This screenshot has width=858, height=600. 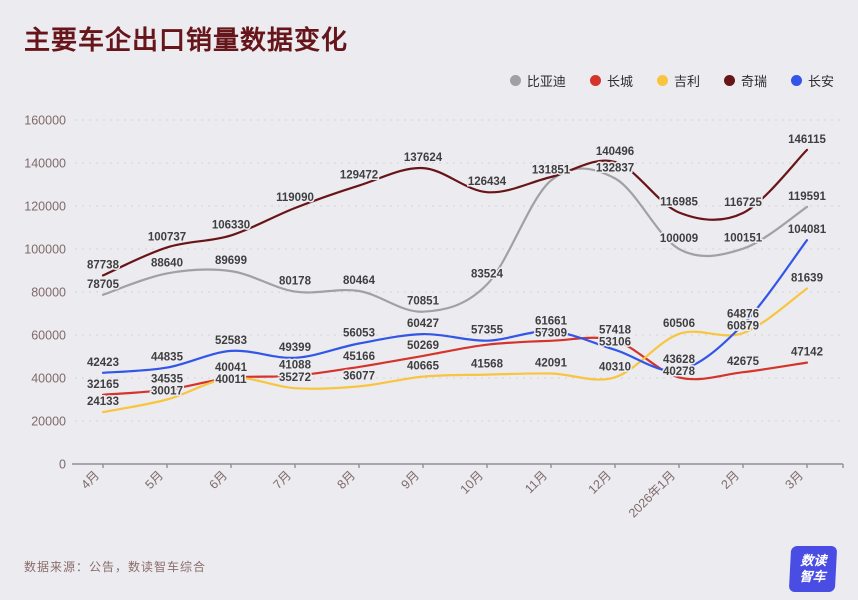 What do you see at coordinates (743, 239) in the screenshot?
I see `data-label-byd: 100151` at bounding box center [743, 239].